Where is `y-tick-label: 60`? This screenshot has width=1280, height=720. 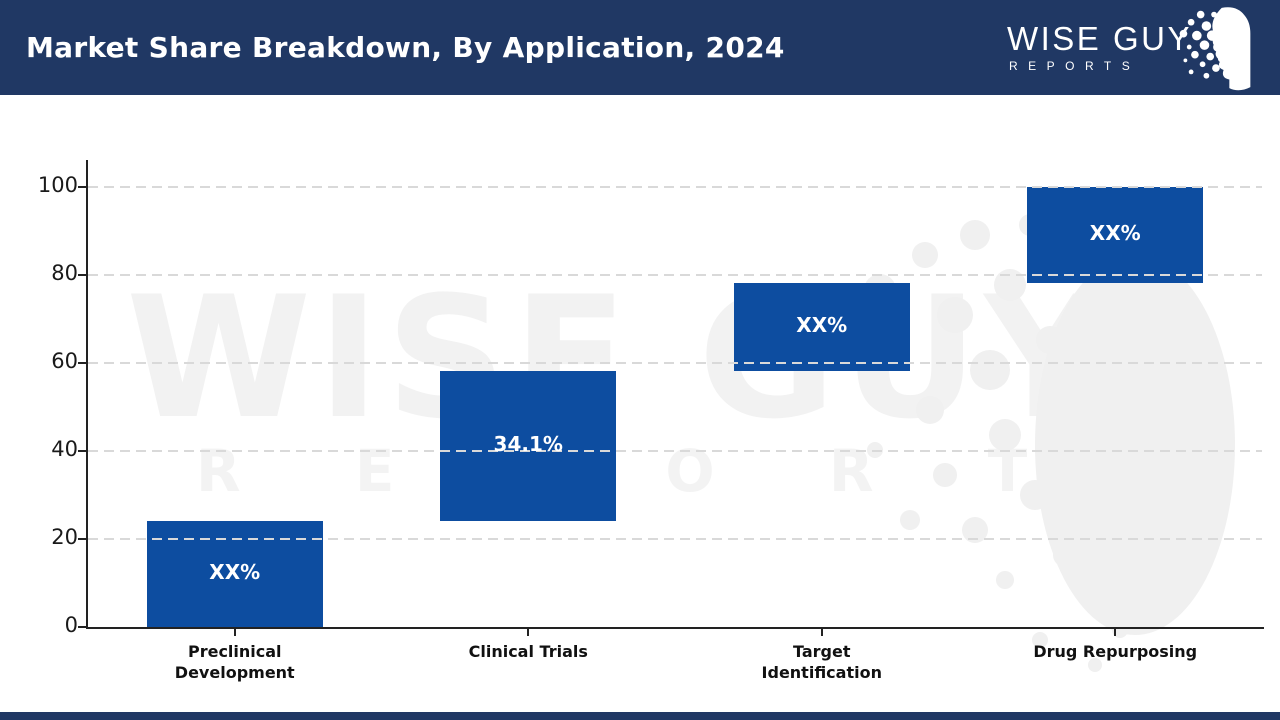
y-tick-label: 60 is located at coordinates (64, 360).